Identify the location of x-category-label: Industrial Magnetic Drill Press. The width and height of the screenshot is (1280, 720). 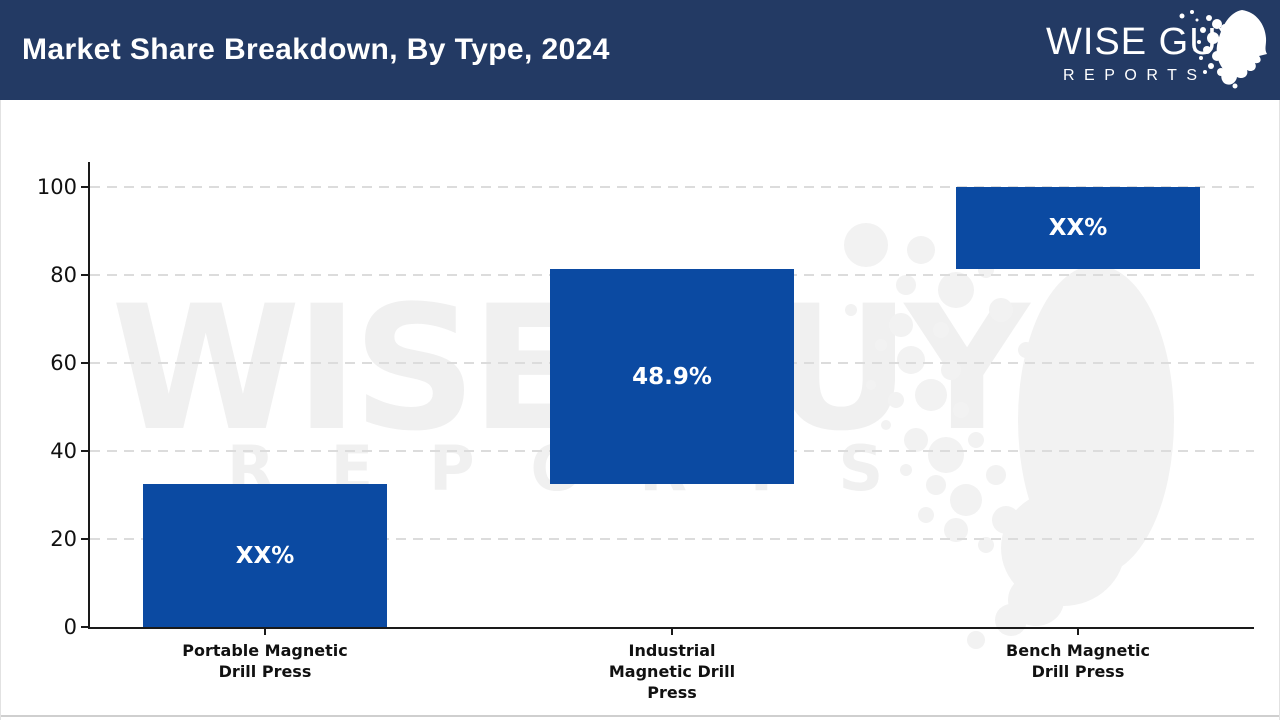
(672, 671).